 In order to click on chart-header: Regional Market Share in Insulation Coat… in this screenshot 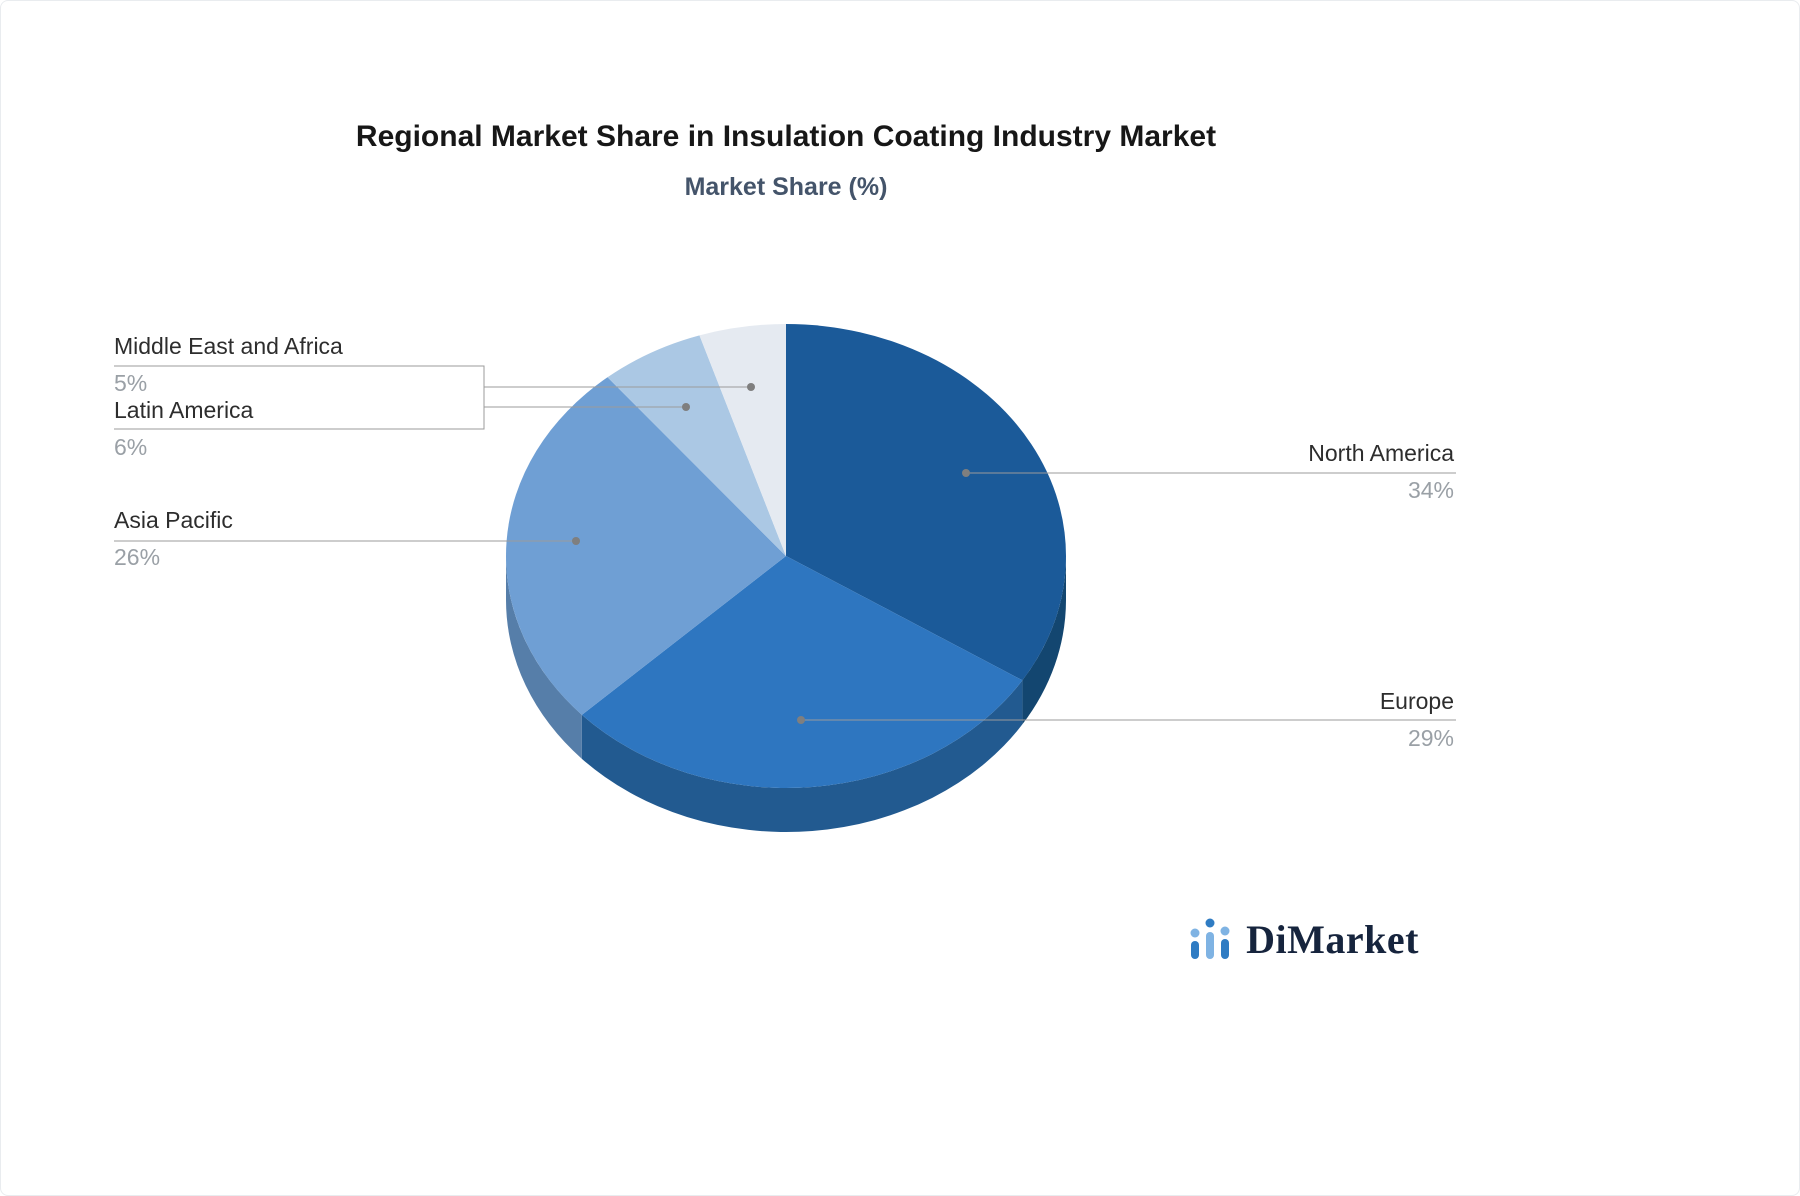, I will do `click(786, 160)`.